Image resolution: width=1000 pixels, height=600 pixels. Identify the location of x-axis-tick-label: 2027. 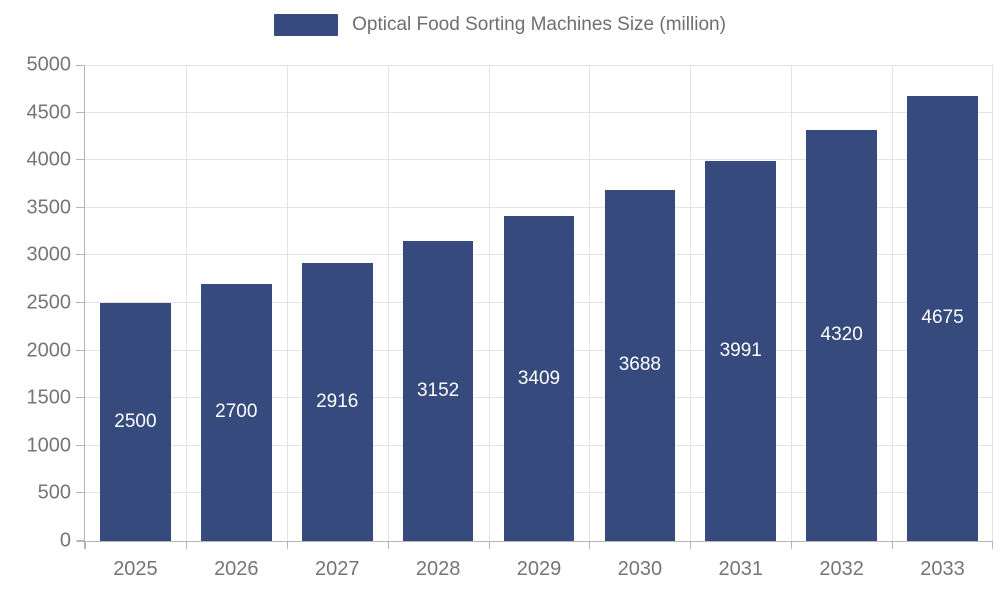
(337, 569).